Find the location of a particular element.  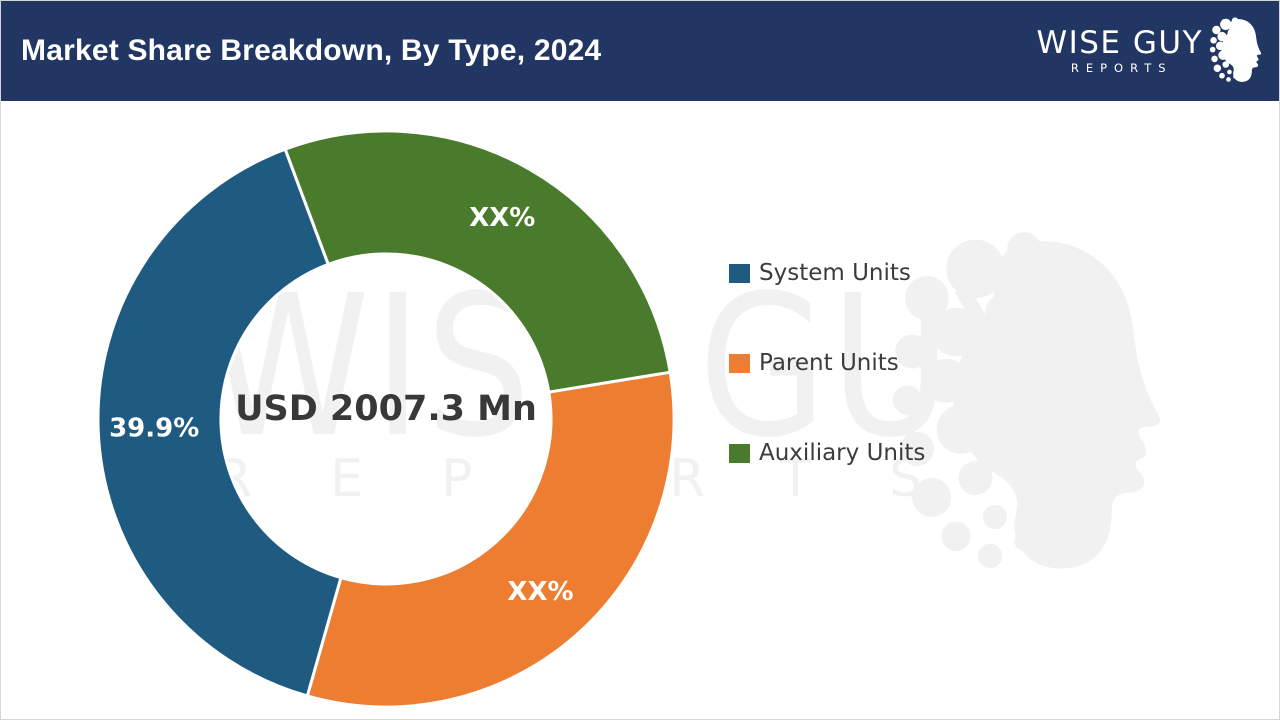

logo-line-reports: REPORTS is located at coordinates (1121, 67).